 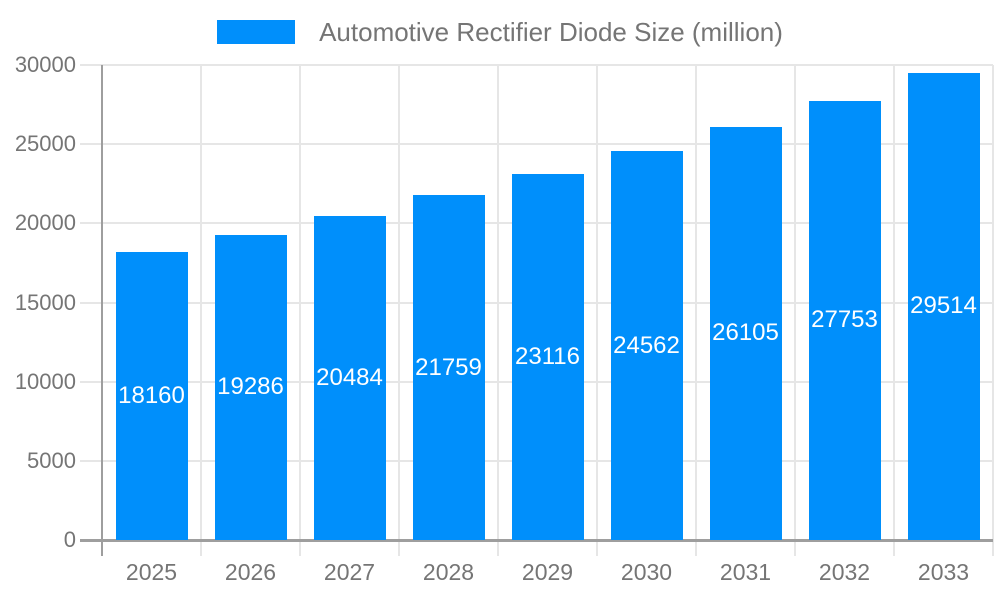 I want to click on x-tick-label: 2029, so click(x=547, y=572).